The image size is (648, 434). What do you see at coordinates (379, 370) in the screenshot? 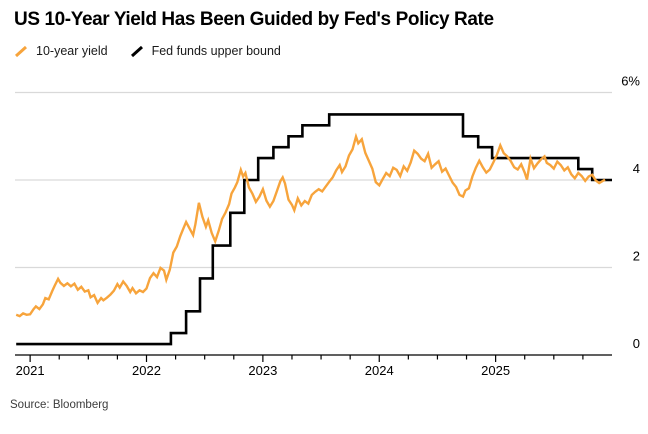
I see `x-tick-label: 2024` at bounding box center [379, 370].